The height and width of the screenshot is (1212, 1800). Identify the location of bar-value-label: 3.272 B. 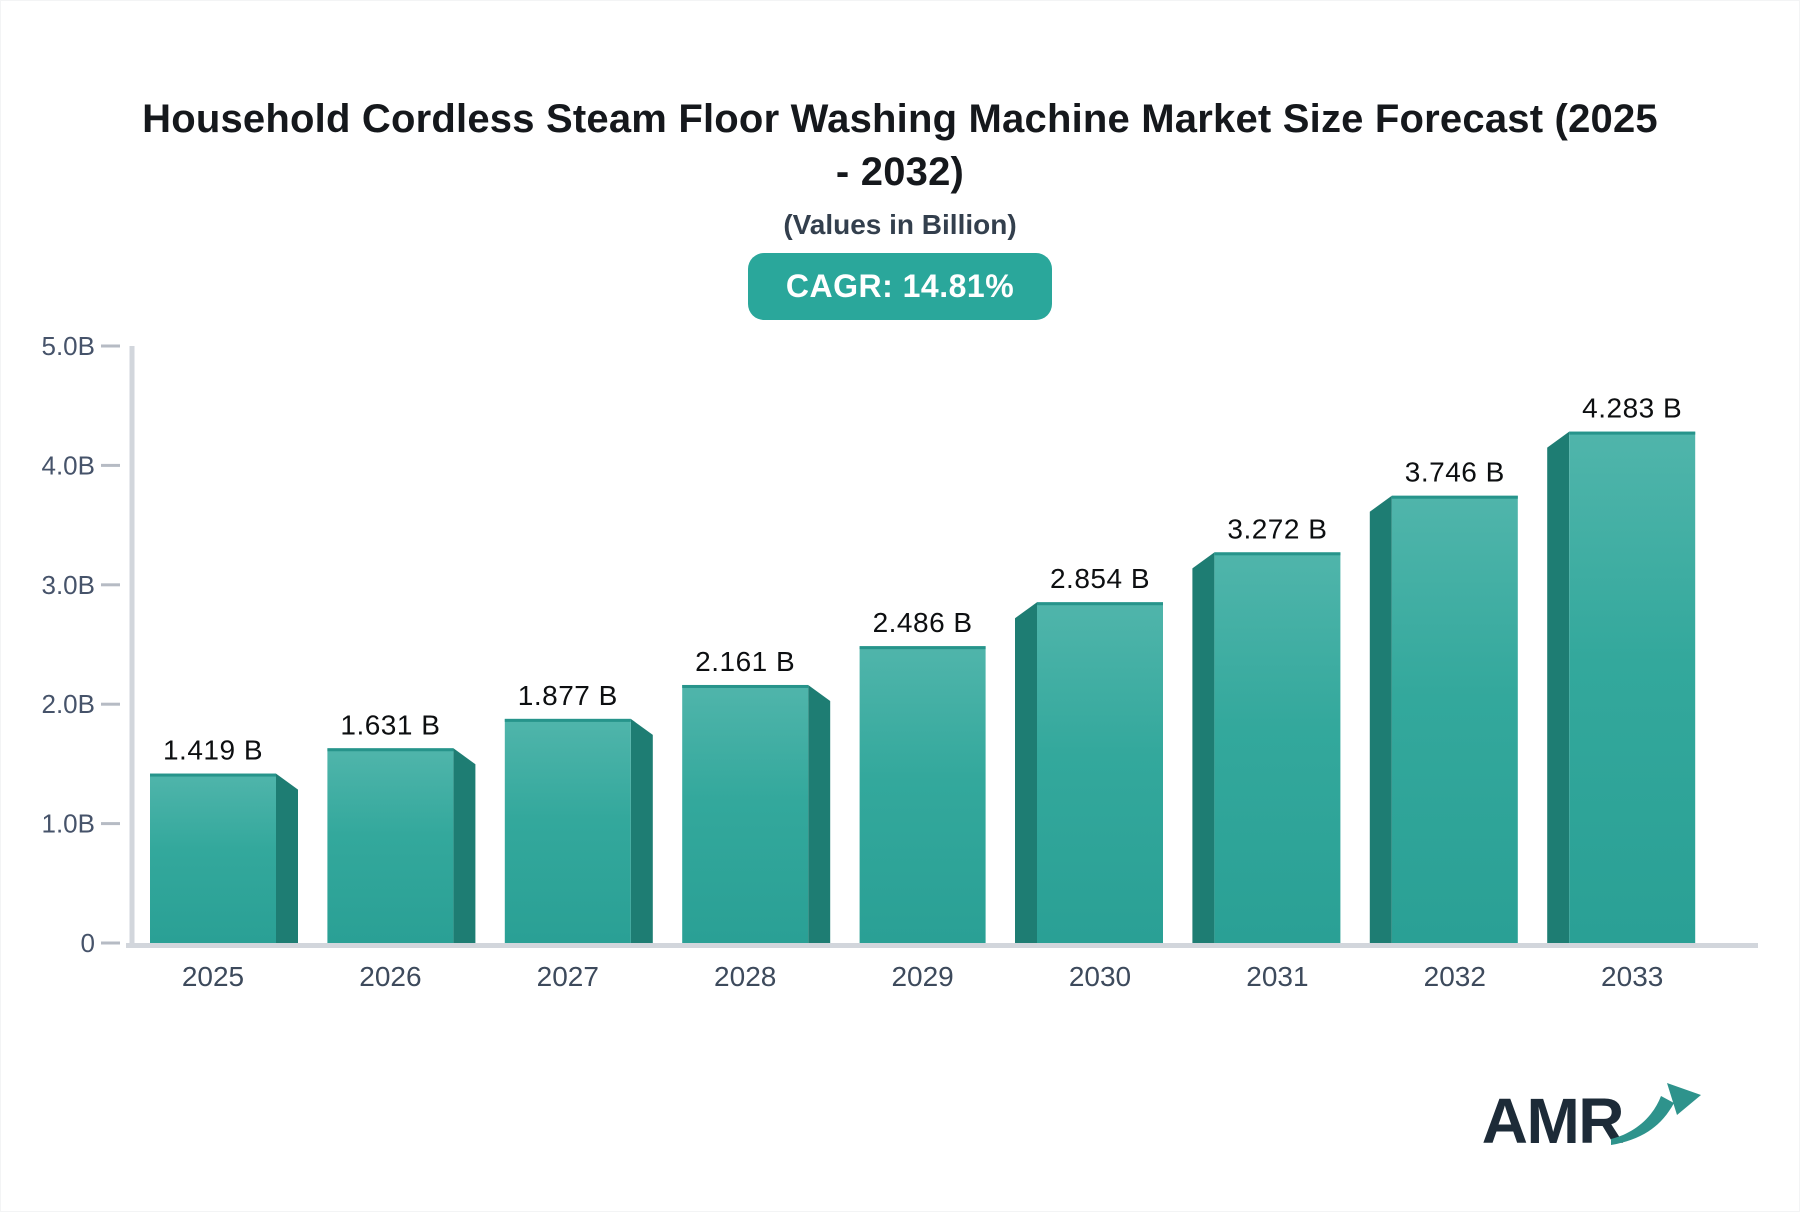
(1277, 528).